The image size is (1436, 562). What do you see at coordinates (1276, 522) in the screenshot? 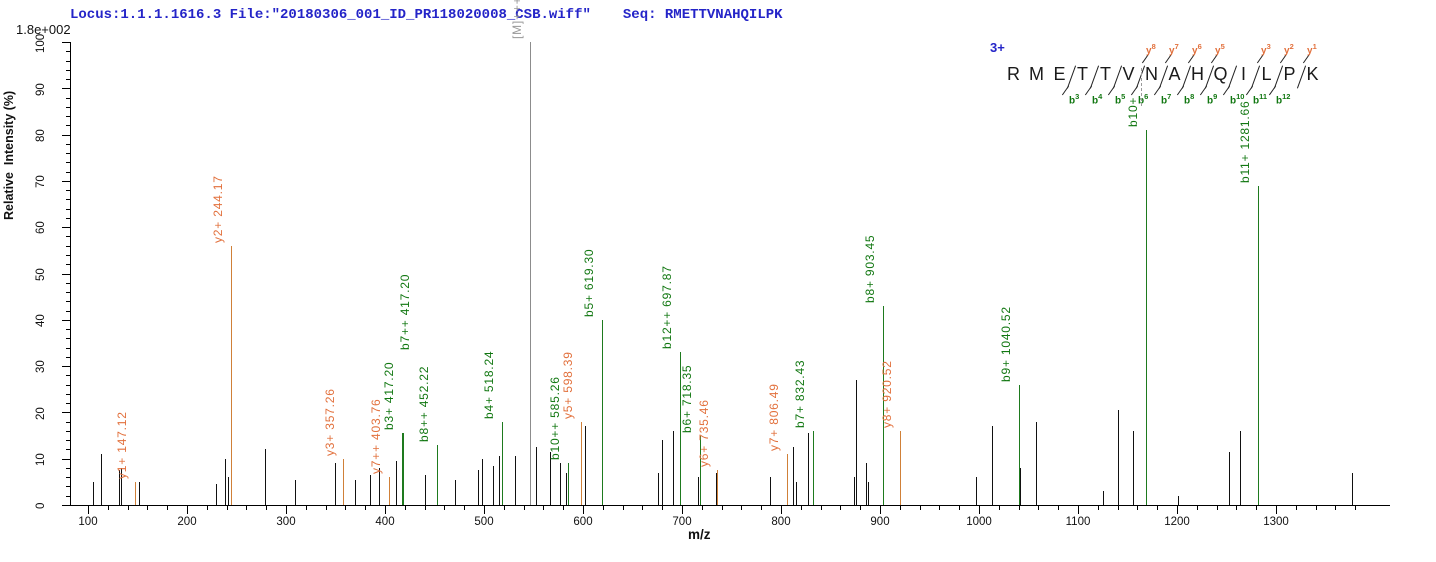
I see `x-tick-label: 1300` at bounding box center [1276, 522].